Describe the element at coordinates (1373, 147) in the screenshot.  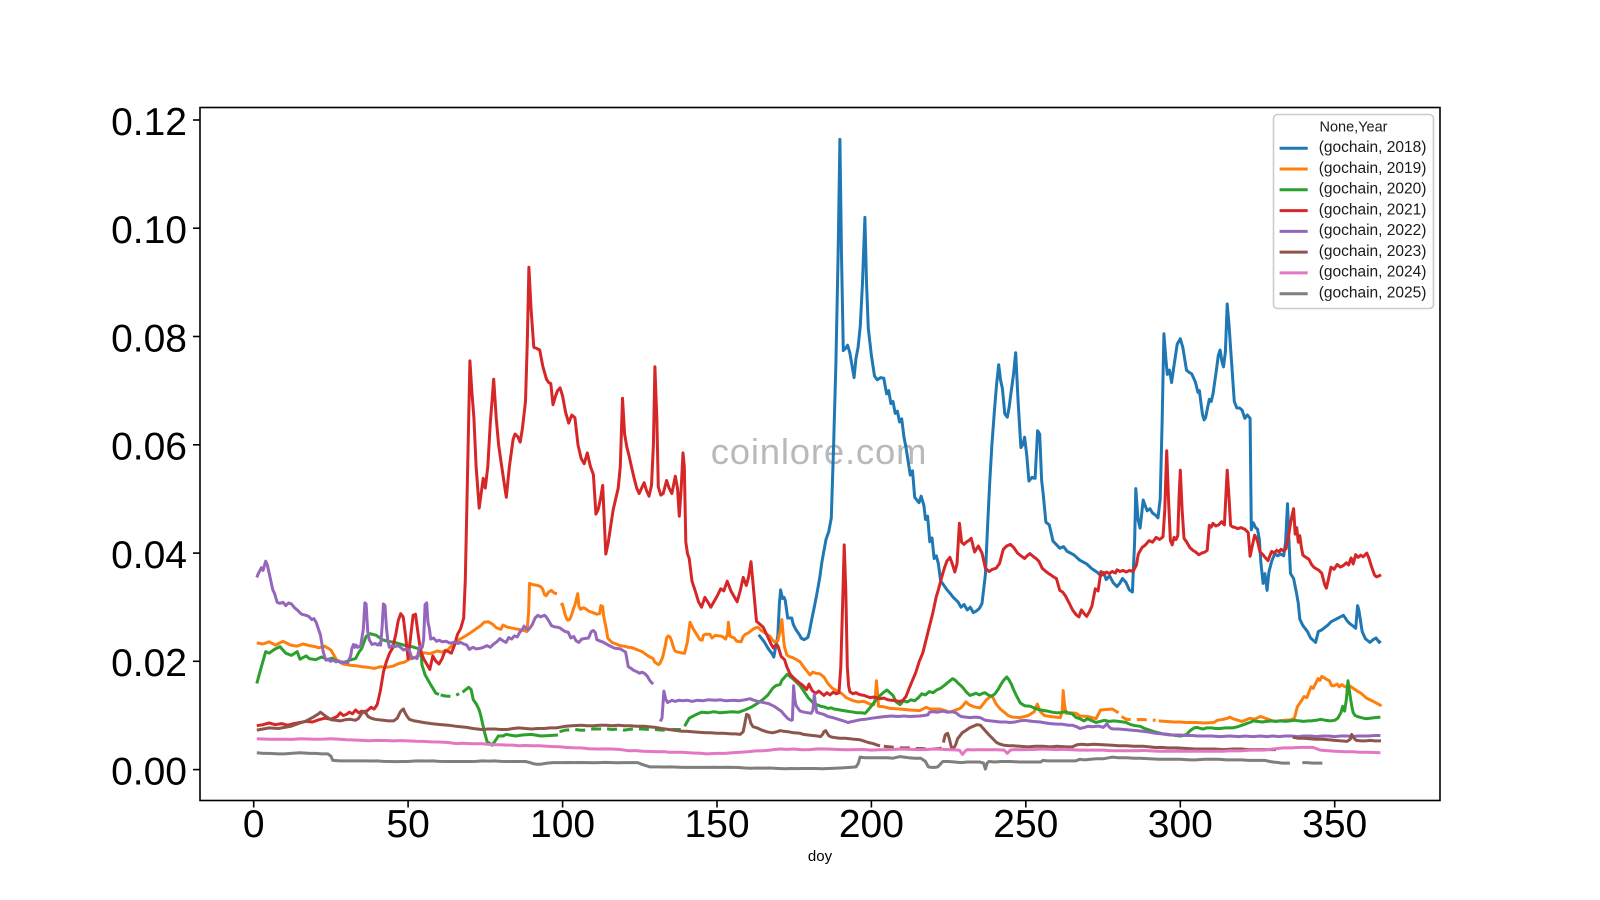
I see `svg-text: (gochain, 2018)` at that location.